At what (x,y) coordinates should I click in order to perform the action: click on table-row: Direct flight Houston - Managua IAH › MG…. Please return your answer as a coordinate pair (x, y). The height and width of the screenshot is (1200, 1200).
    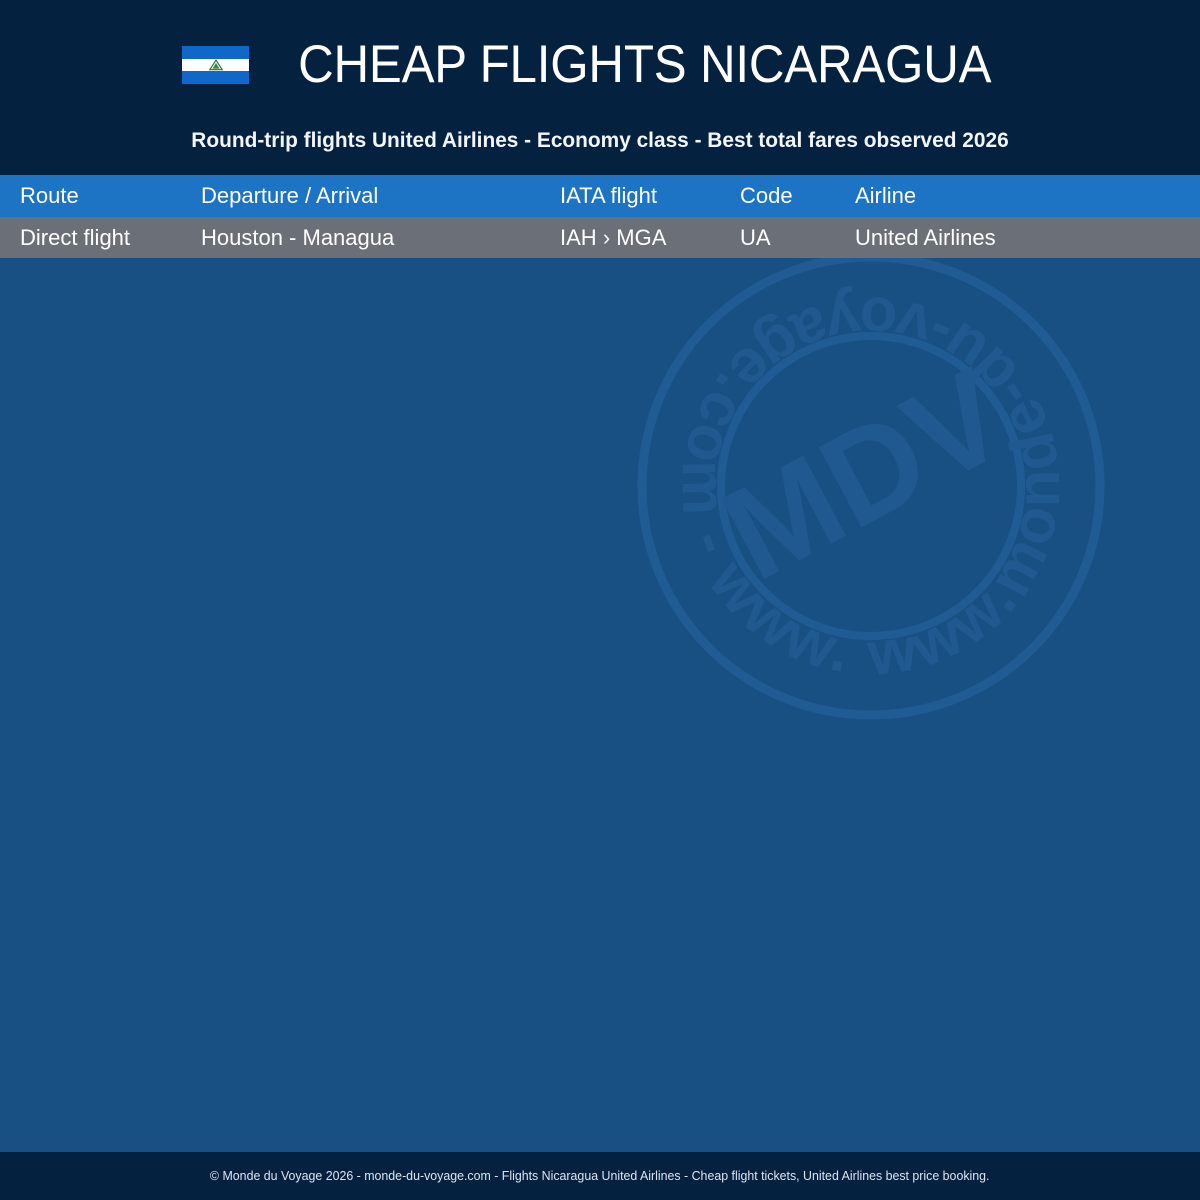
    Looking at the image, I should click on (600, 237).